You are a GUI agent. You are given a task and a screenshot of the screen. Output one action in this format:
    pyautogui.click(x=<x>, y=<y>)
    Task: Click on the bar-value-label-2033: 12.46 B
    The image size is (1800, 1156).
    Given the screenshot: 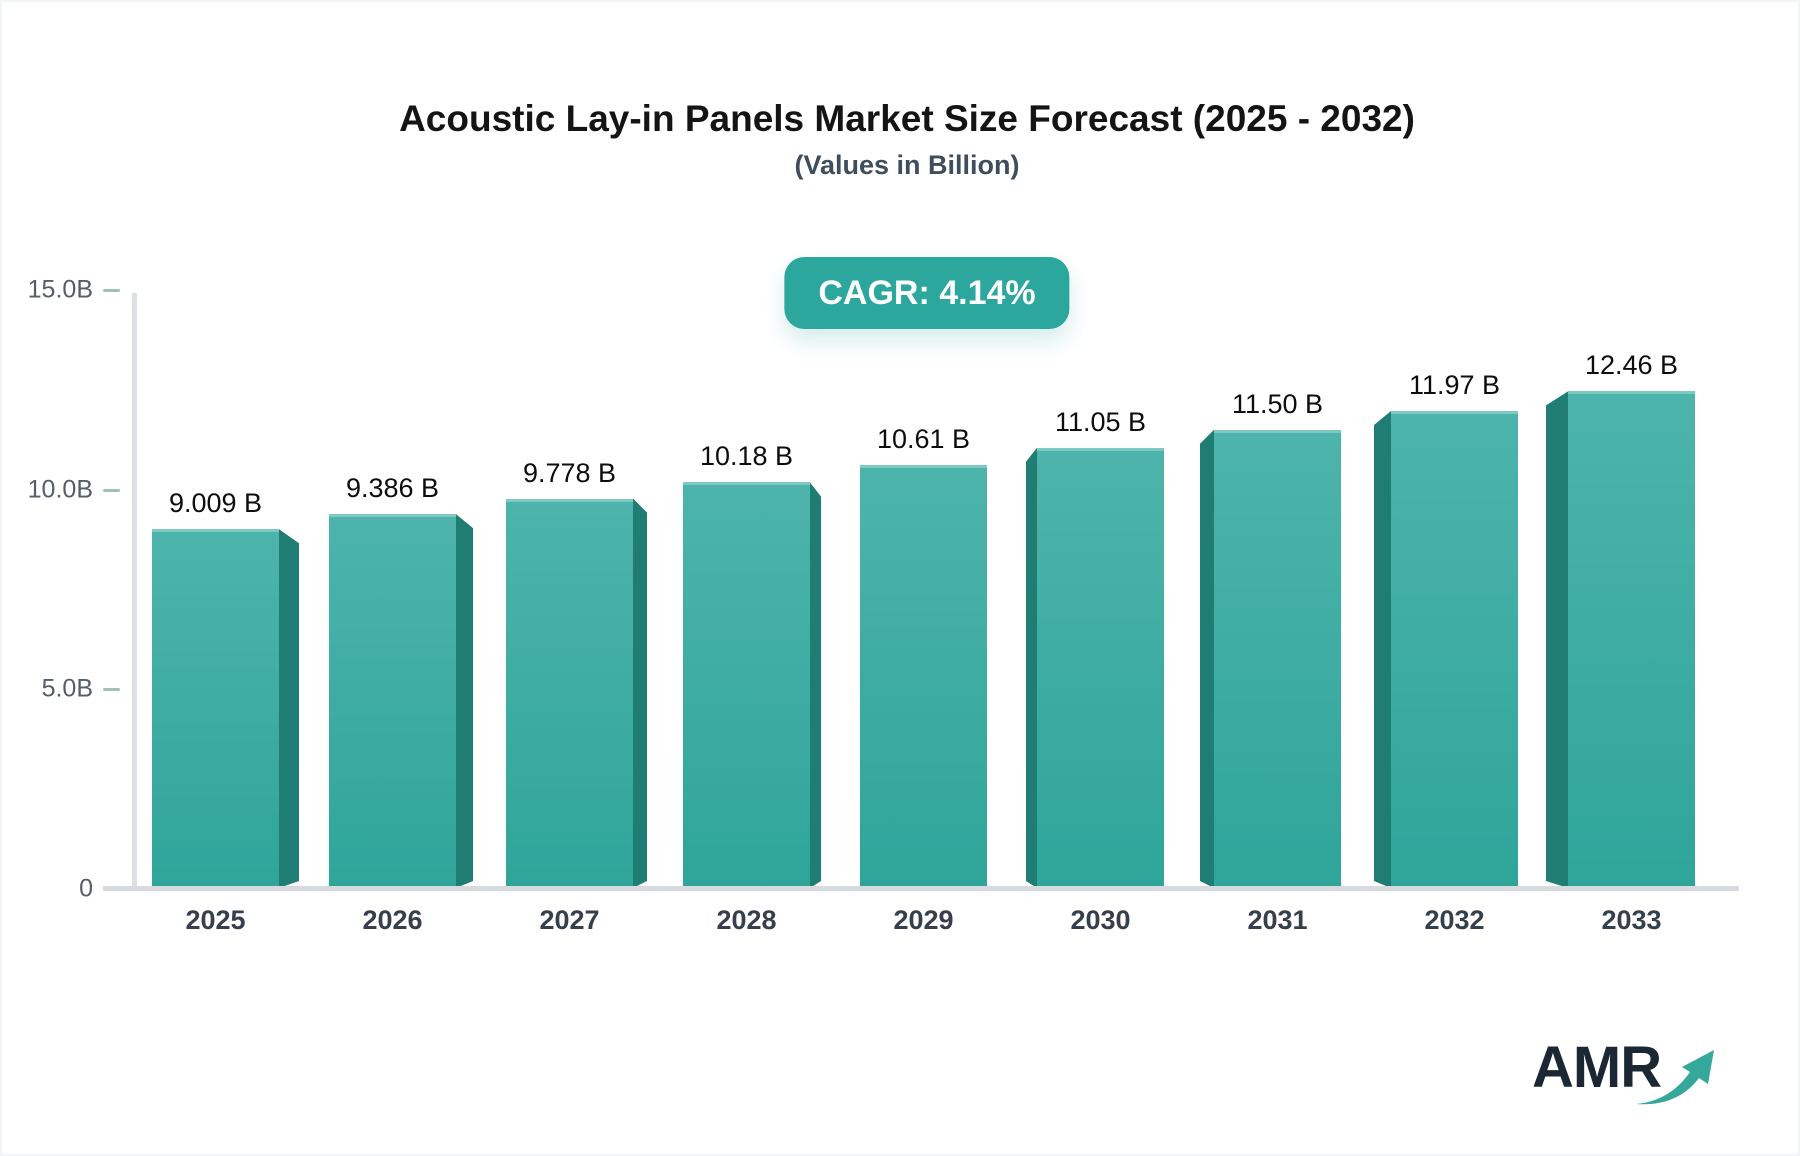 What is the action you would take?
    pyautogui.click(x=1631, y=365)
    